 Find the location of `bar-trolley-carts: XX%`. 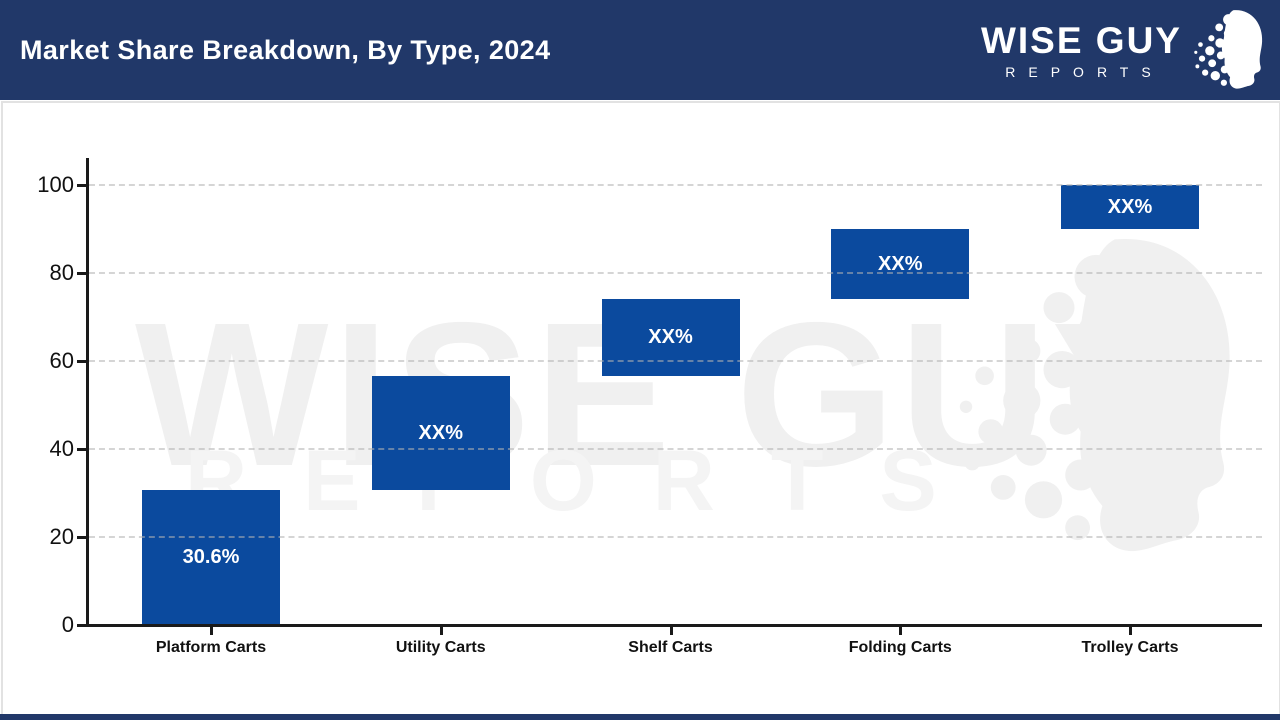

bar-trolley-carts: XX% is located at coordinates (1130, 207).